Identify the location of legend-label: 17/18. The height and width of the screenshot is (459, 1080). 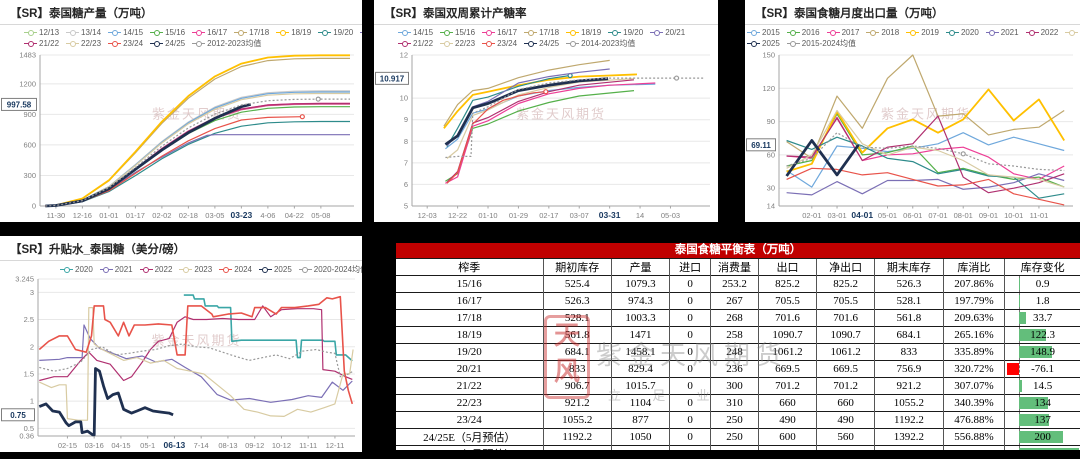
(549, 32).